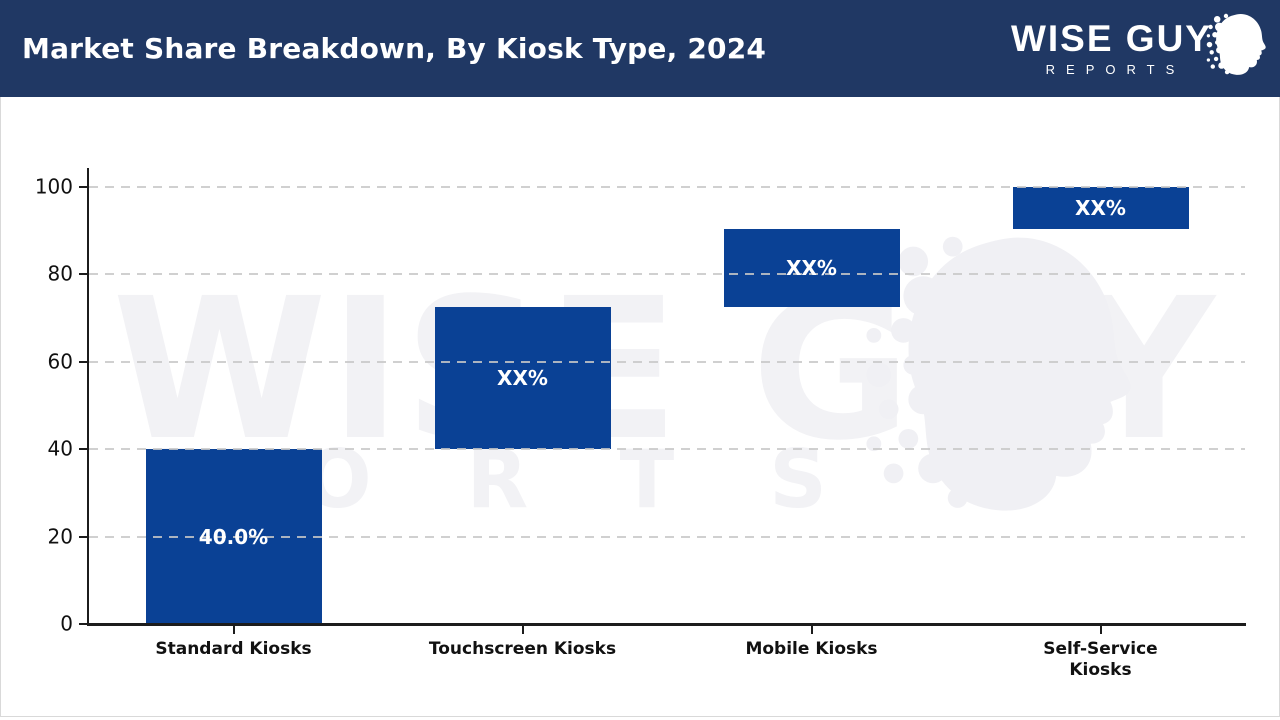  I want to click on x-axis-label-line: Standard Kiosks, so click(233, 649).